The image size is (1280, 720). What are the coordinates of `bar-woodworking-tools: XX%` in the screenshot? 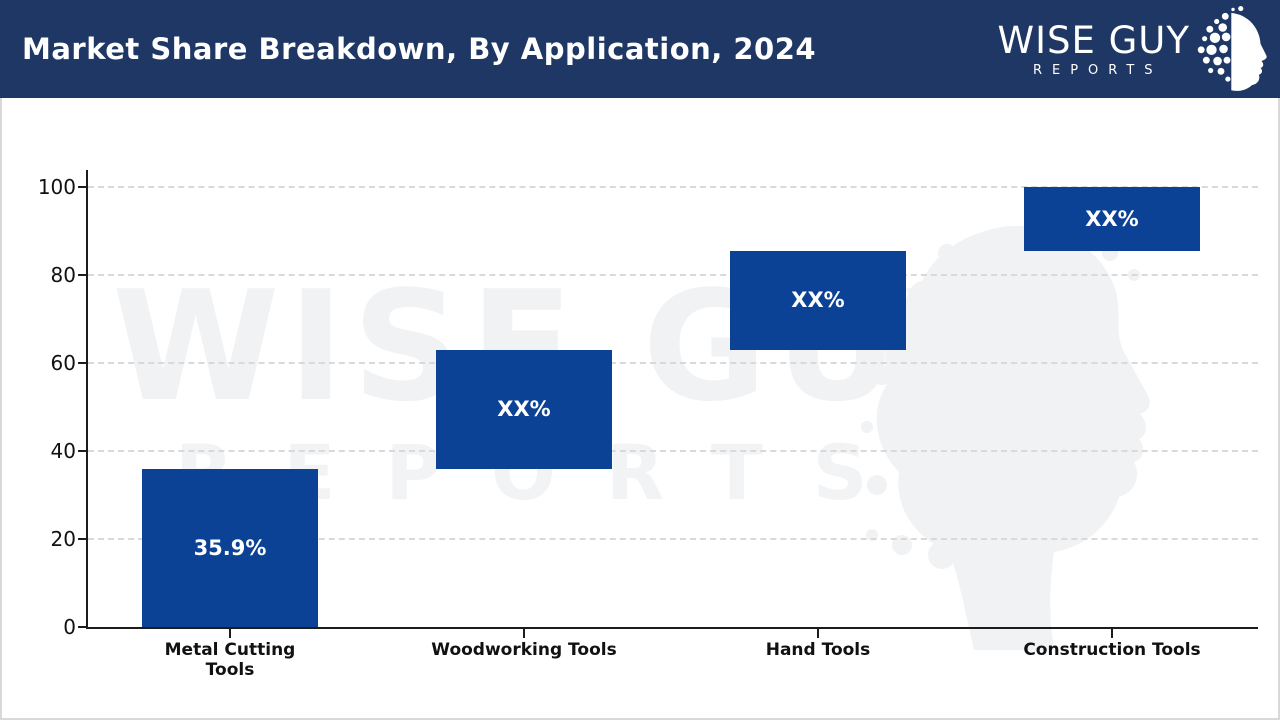 It's located at (524, 409).